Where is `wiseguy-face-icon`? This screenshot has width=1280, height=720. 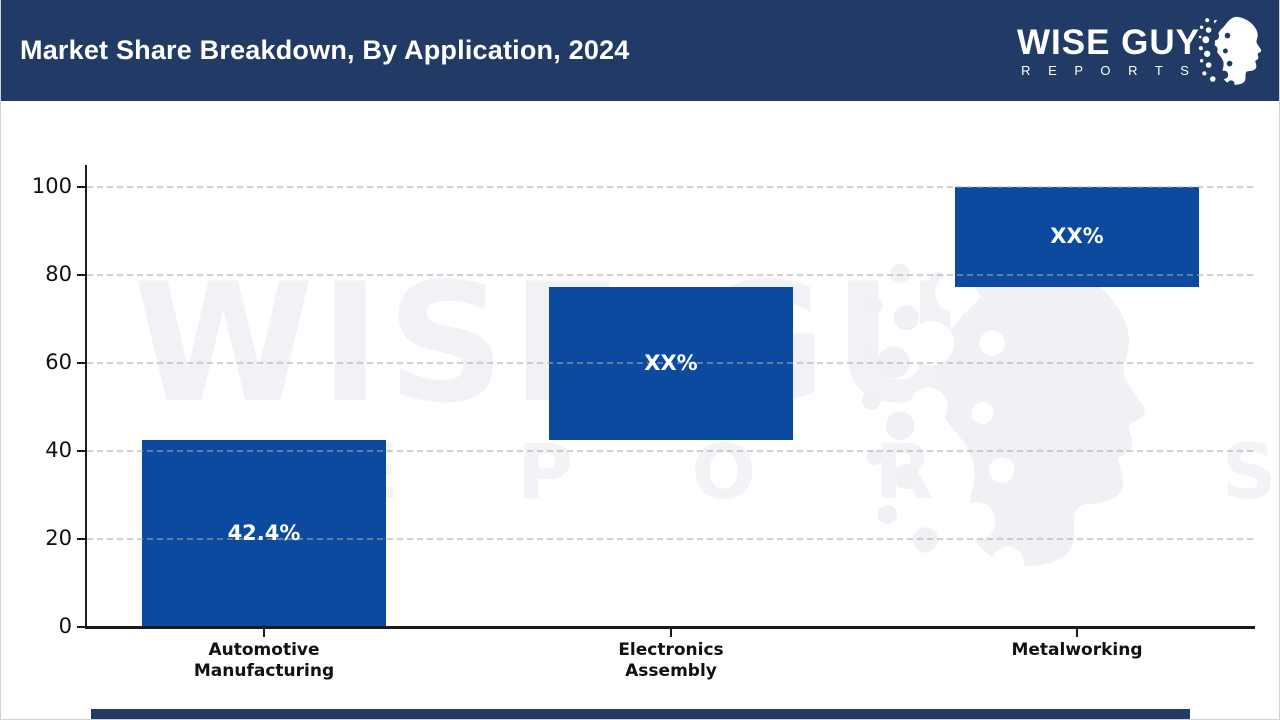
wiseguy-face-icon is located at coordinates (1230, 51).